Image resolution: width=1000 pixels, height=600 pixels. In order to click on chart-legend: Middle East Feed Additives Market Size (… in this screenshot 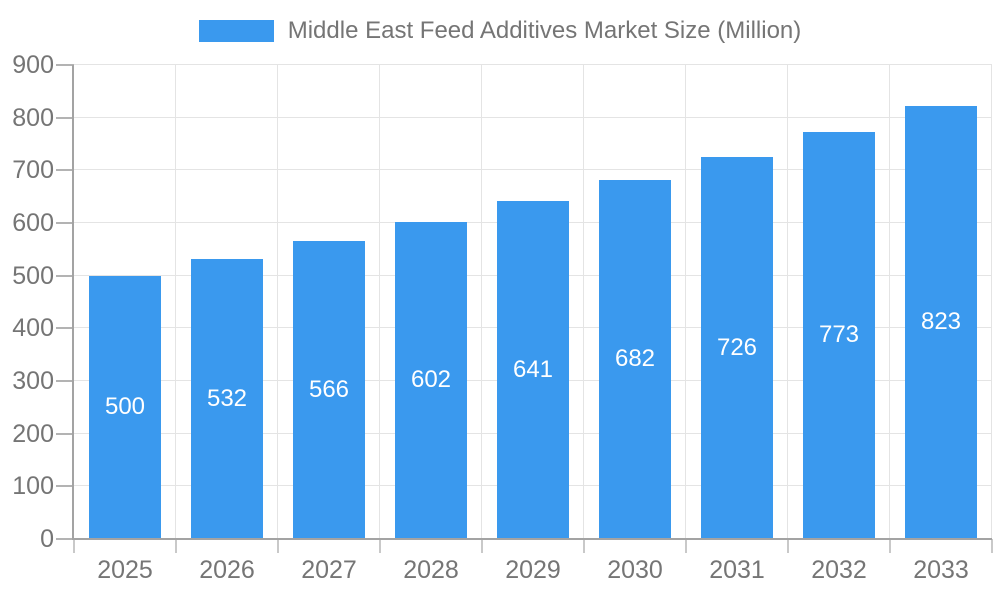, I will do `click(500, 31)`.